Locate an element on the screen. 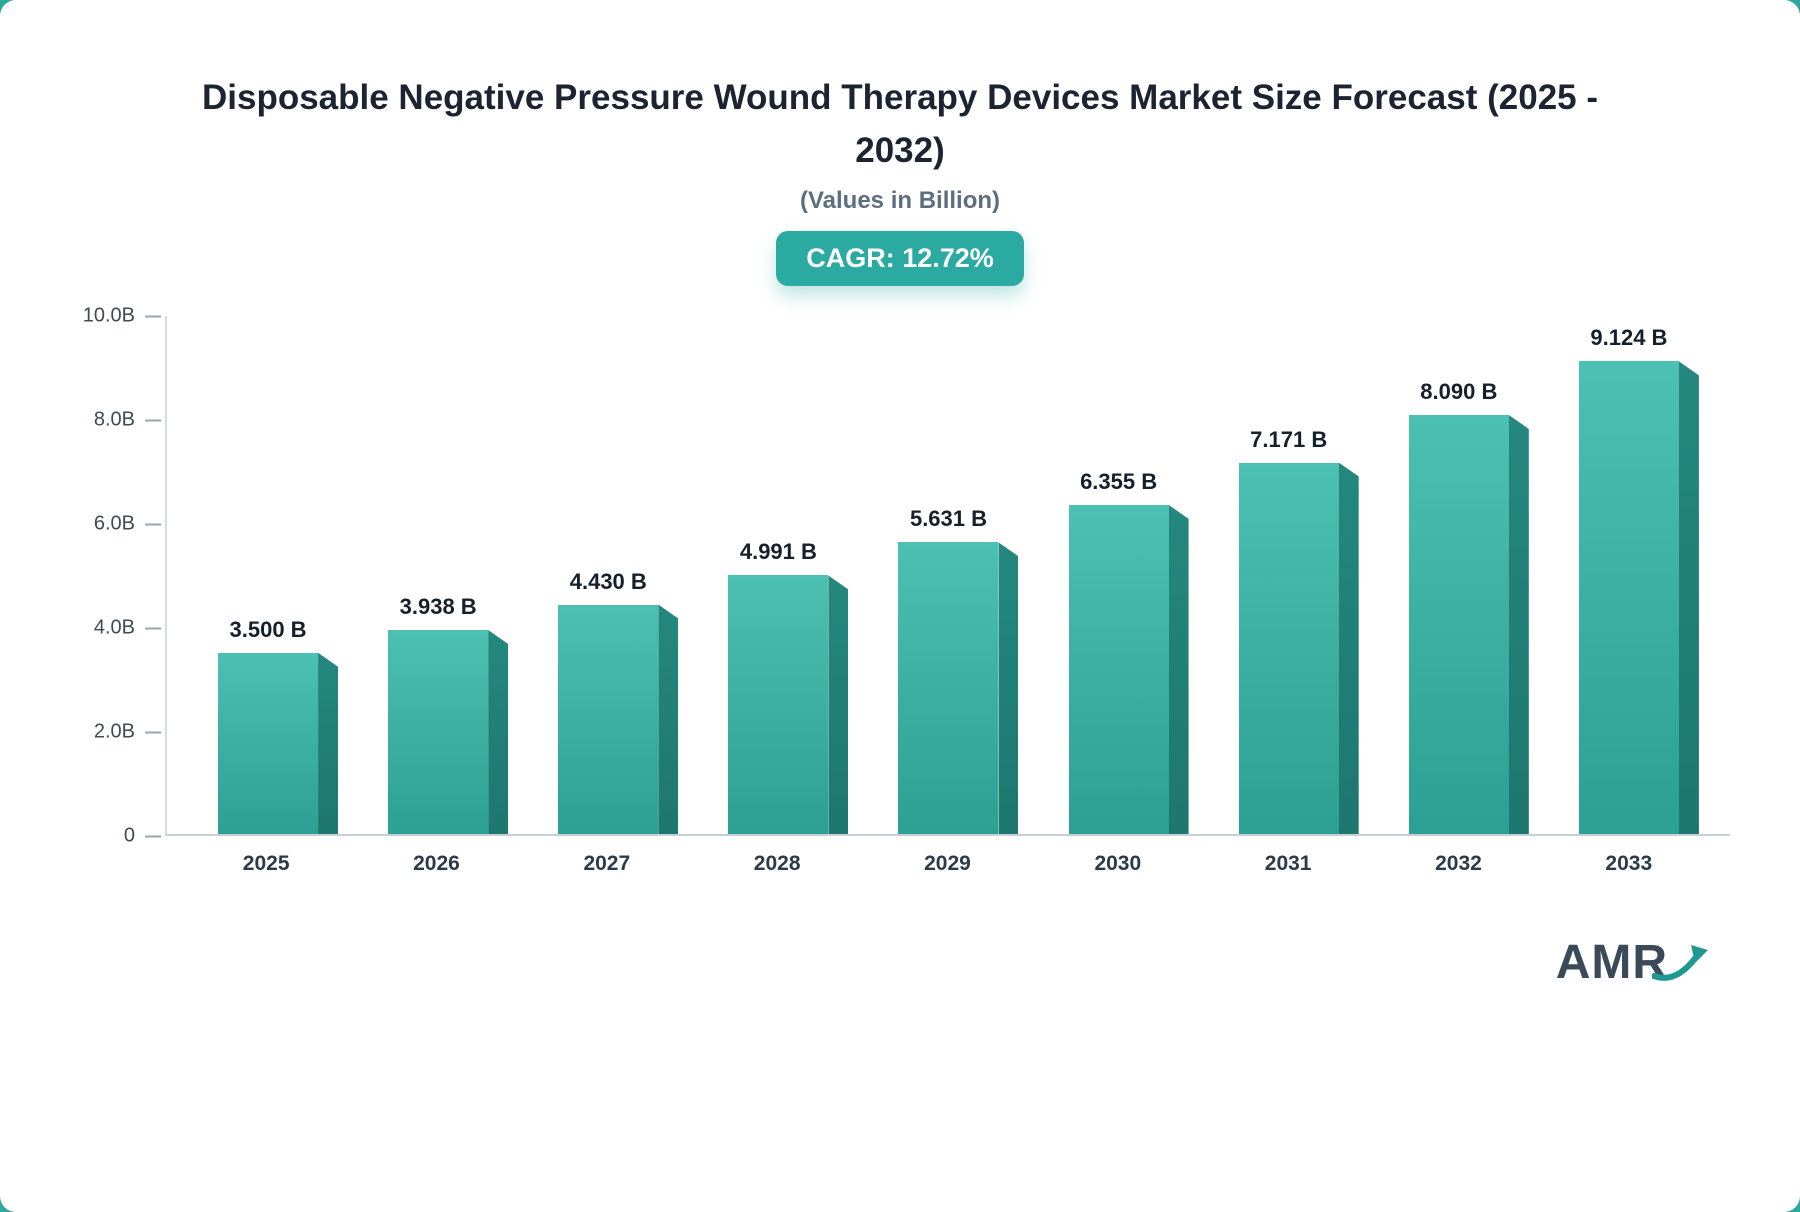  y-axis-tick: 6.0B is located at coordinates (127, 524).